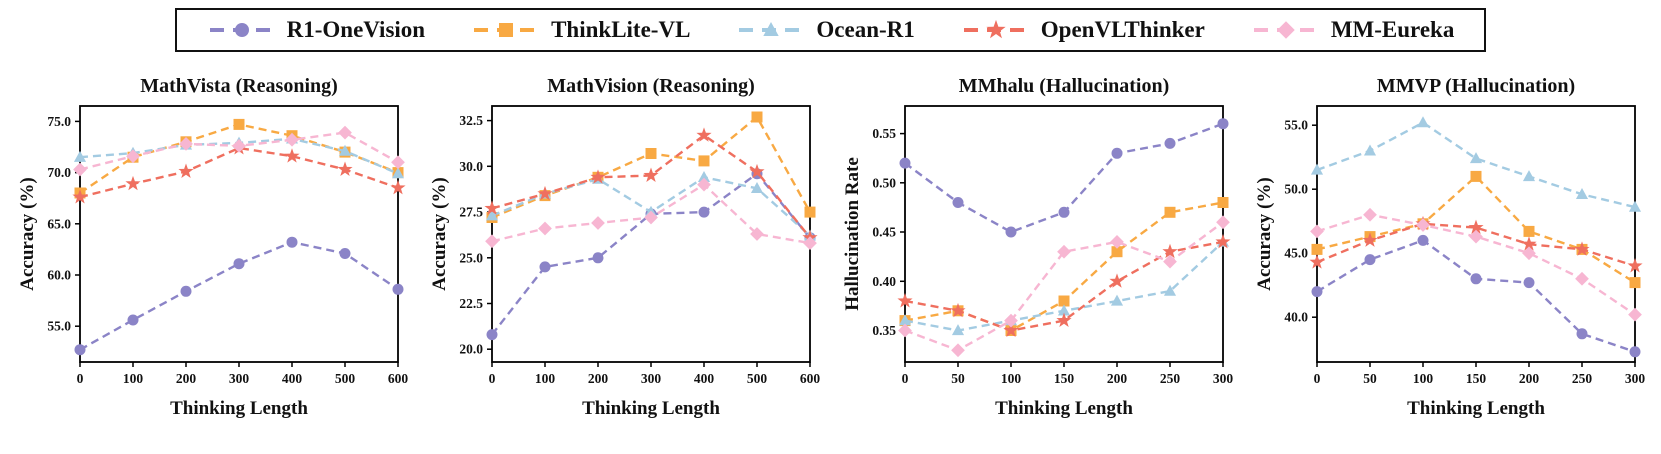 This screenshot has width=1661, height=454. I want to click on svg-text: 65.0, so click(59, 223).